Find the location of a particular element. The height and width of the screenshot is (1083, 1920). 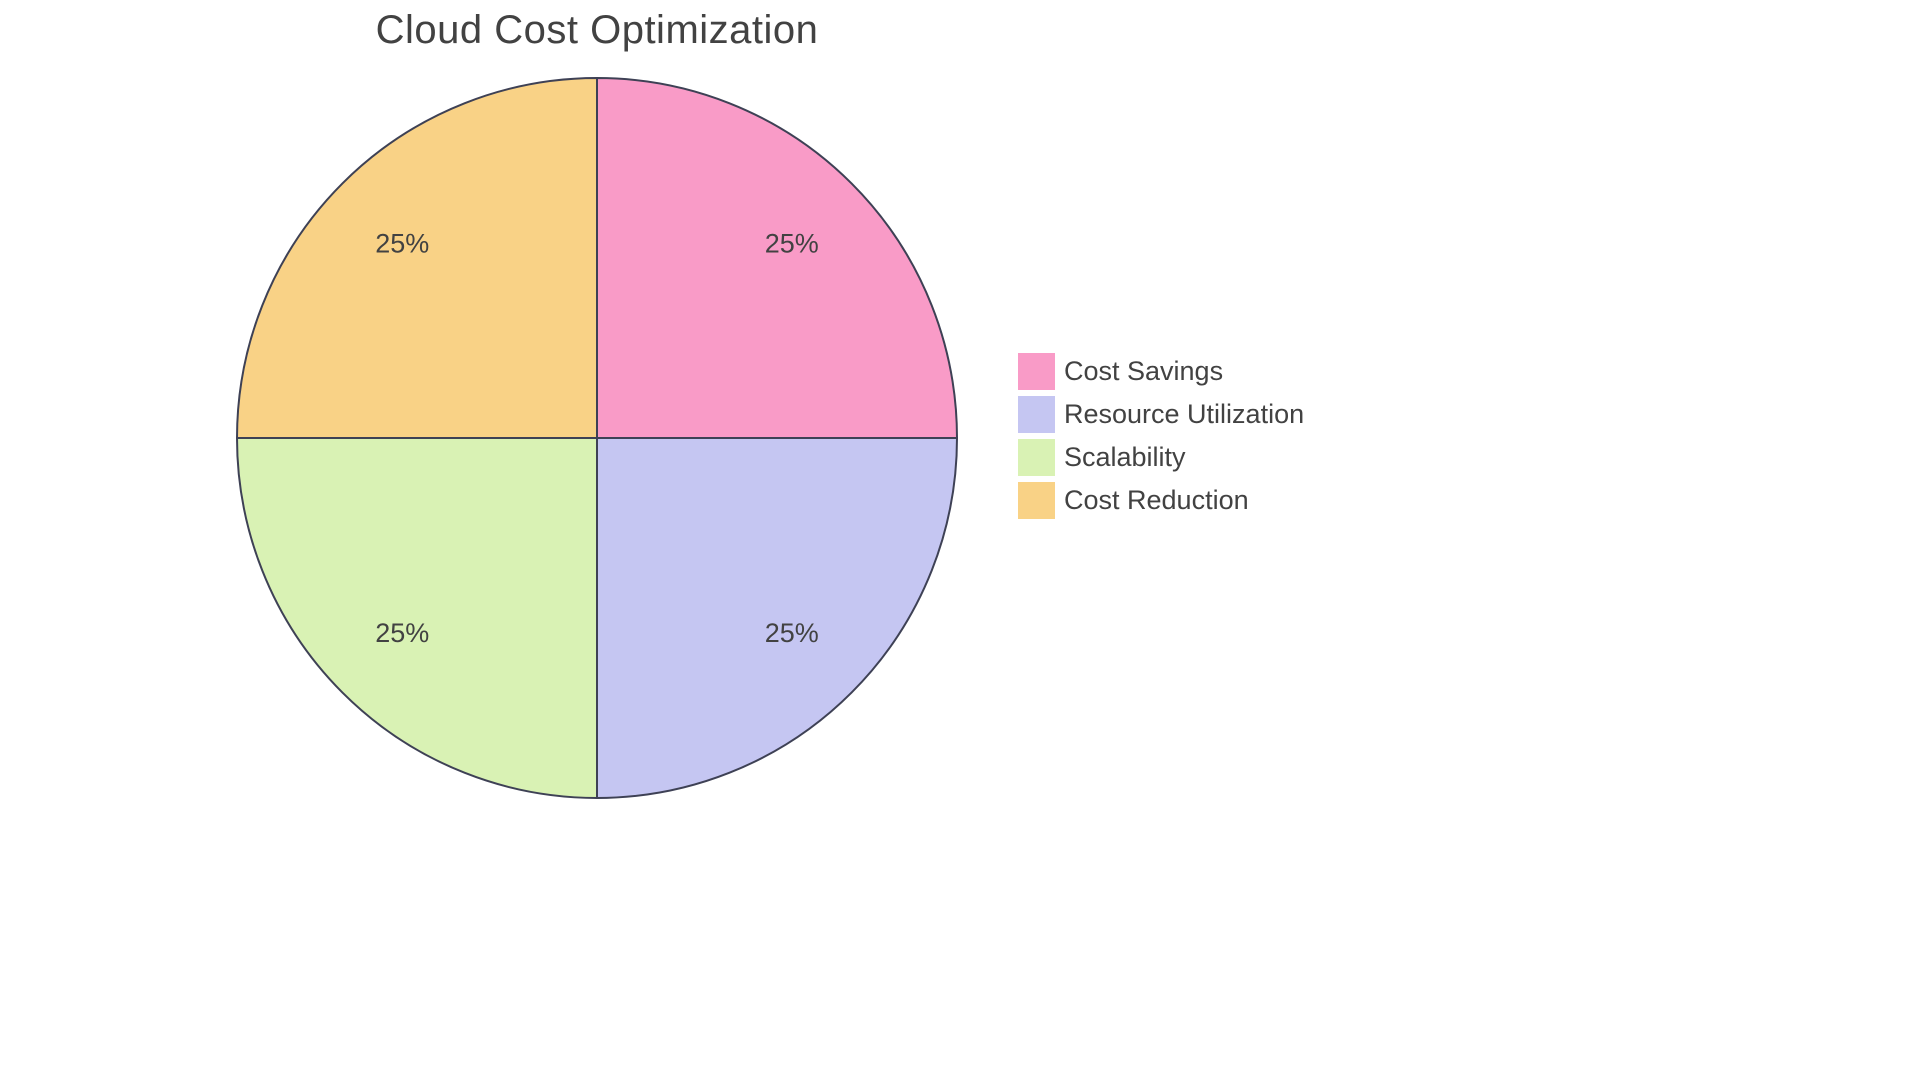

slice-value-label-cost-savings: 25% is located at coordinates (792, 244).